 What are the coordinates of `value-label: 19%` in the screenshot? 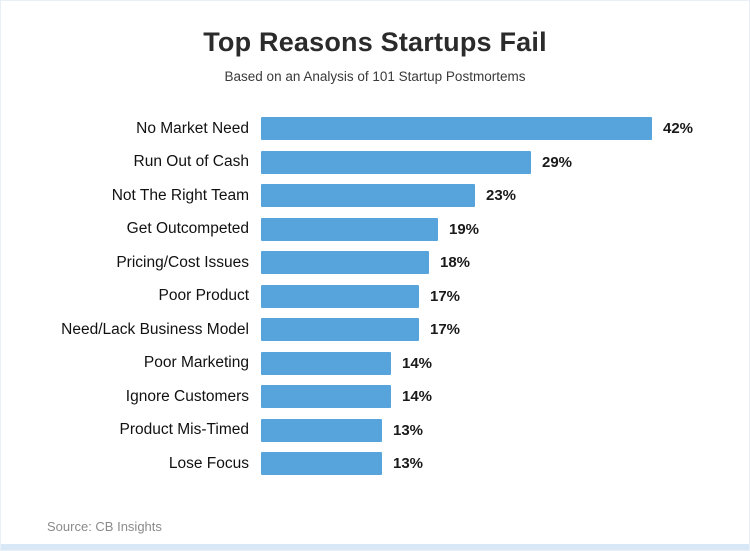 It's located at (464, 229).